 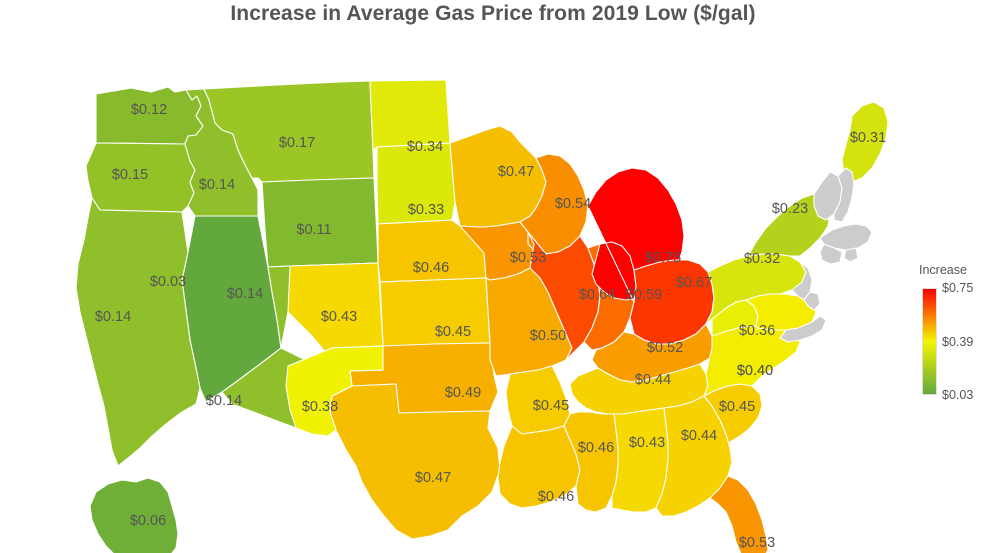 I want to click on state-ca: California: $0.14, so click(x=138, y=332).